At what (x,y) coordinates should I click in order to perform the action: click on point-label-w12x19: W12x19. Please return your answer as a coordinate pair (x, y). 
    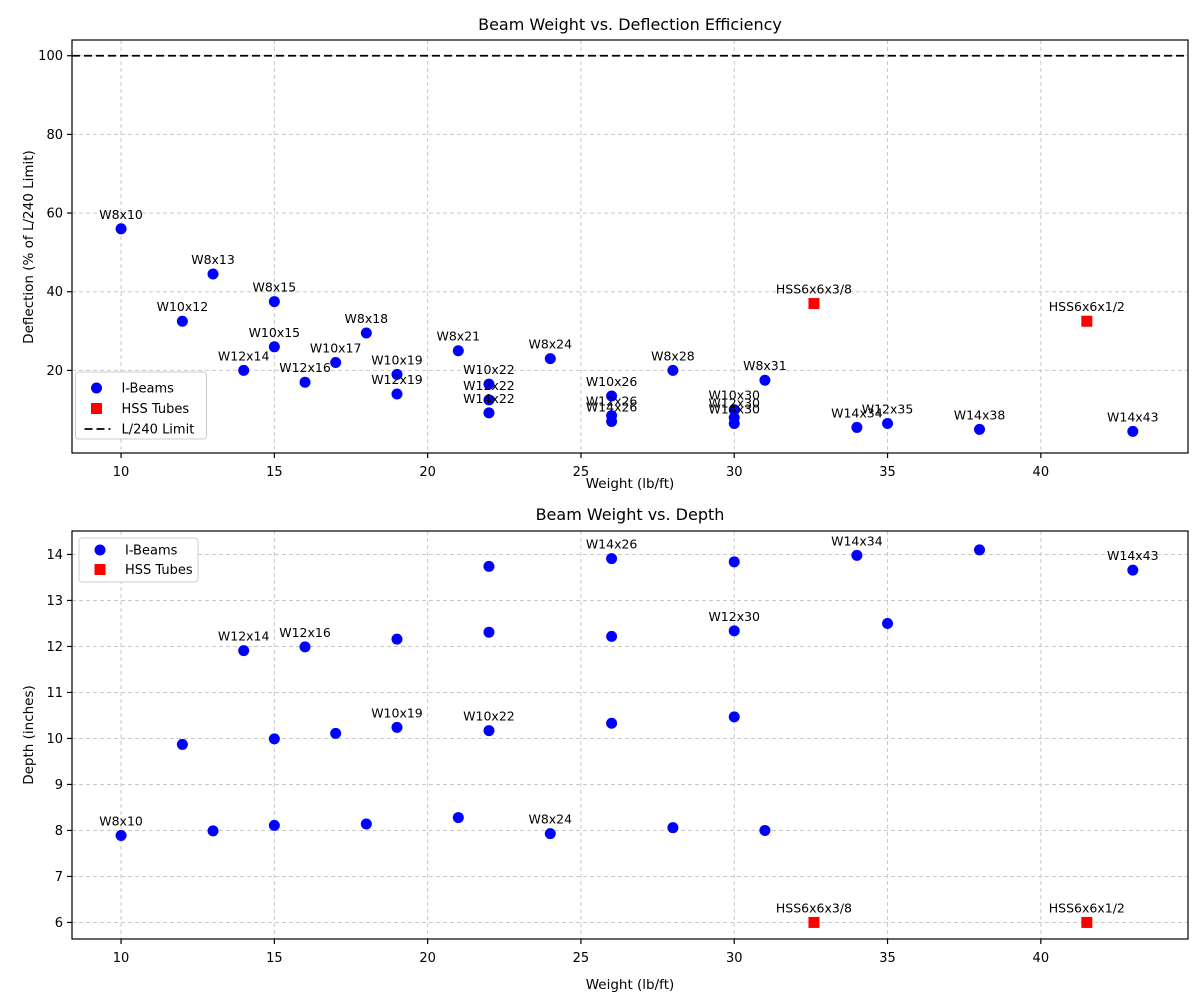
    Looking at the image, I should click on (397, 379).